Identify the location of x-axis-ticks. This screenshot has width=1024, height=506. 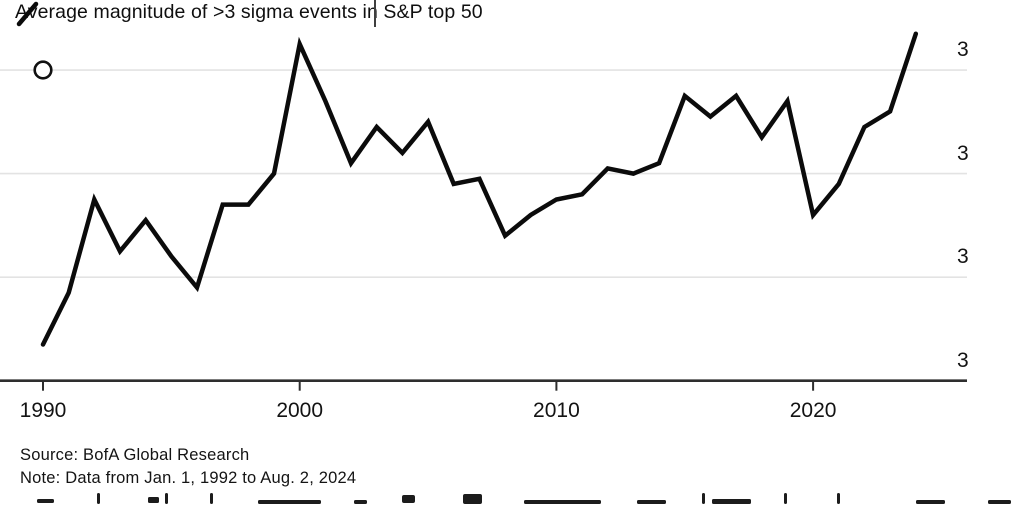
(428, 386).